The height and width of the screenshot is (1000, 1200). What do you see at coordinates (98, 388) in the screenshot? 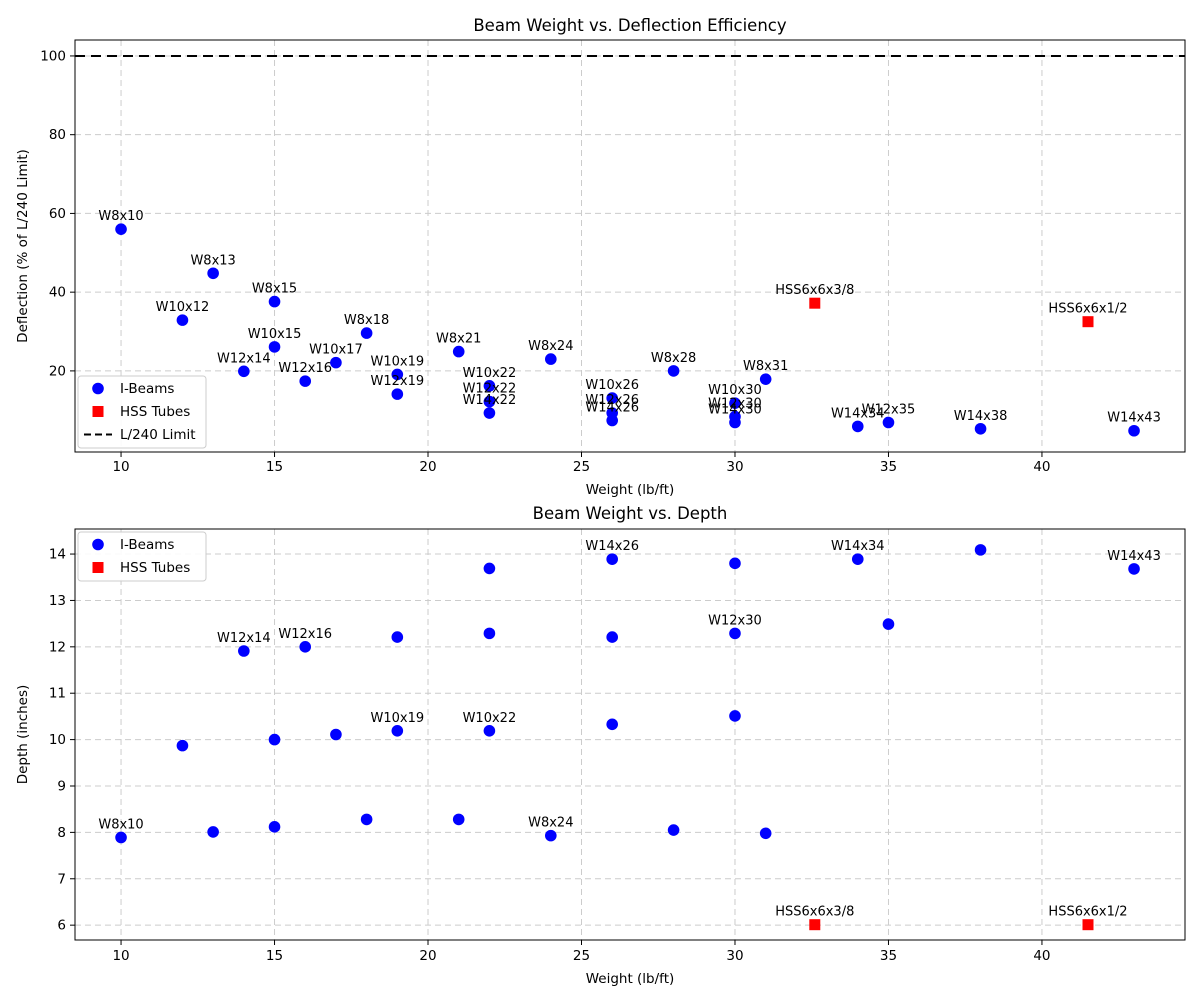
I see `legend-marker-circle` at bounding box center [98, 388].